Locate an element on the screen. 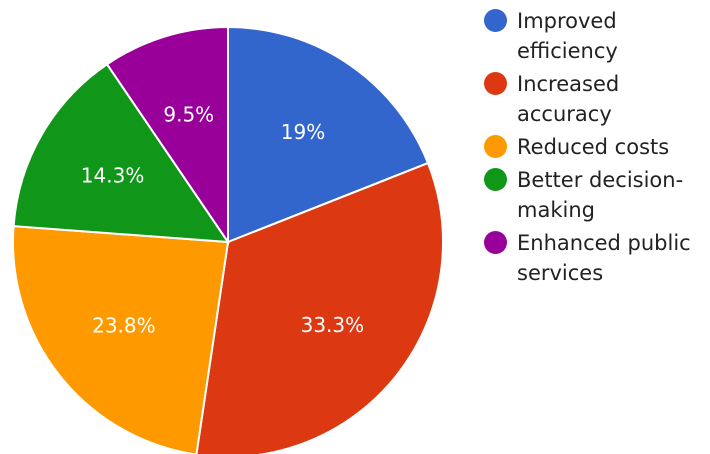 This screenshot has width=710, height=454. legend-label: Improved efficiency is located at coordinates (567, 36).